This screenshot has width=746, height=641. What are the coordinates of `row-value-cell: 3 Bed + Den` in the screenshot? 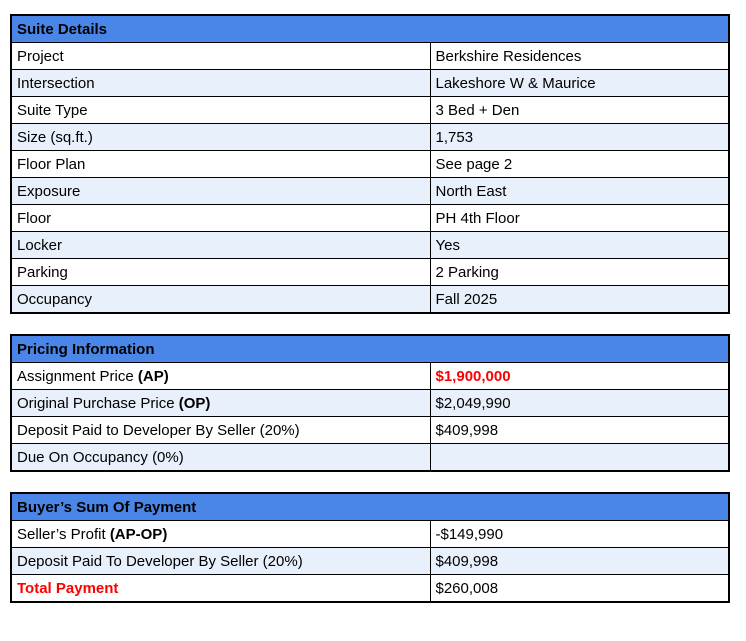 It's located at (579, 110).